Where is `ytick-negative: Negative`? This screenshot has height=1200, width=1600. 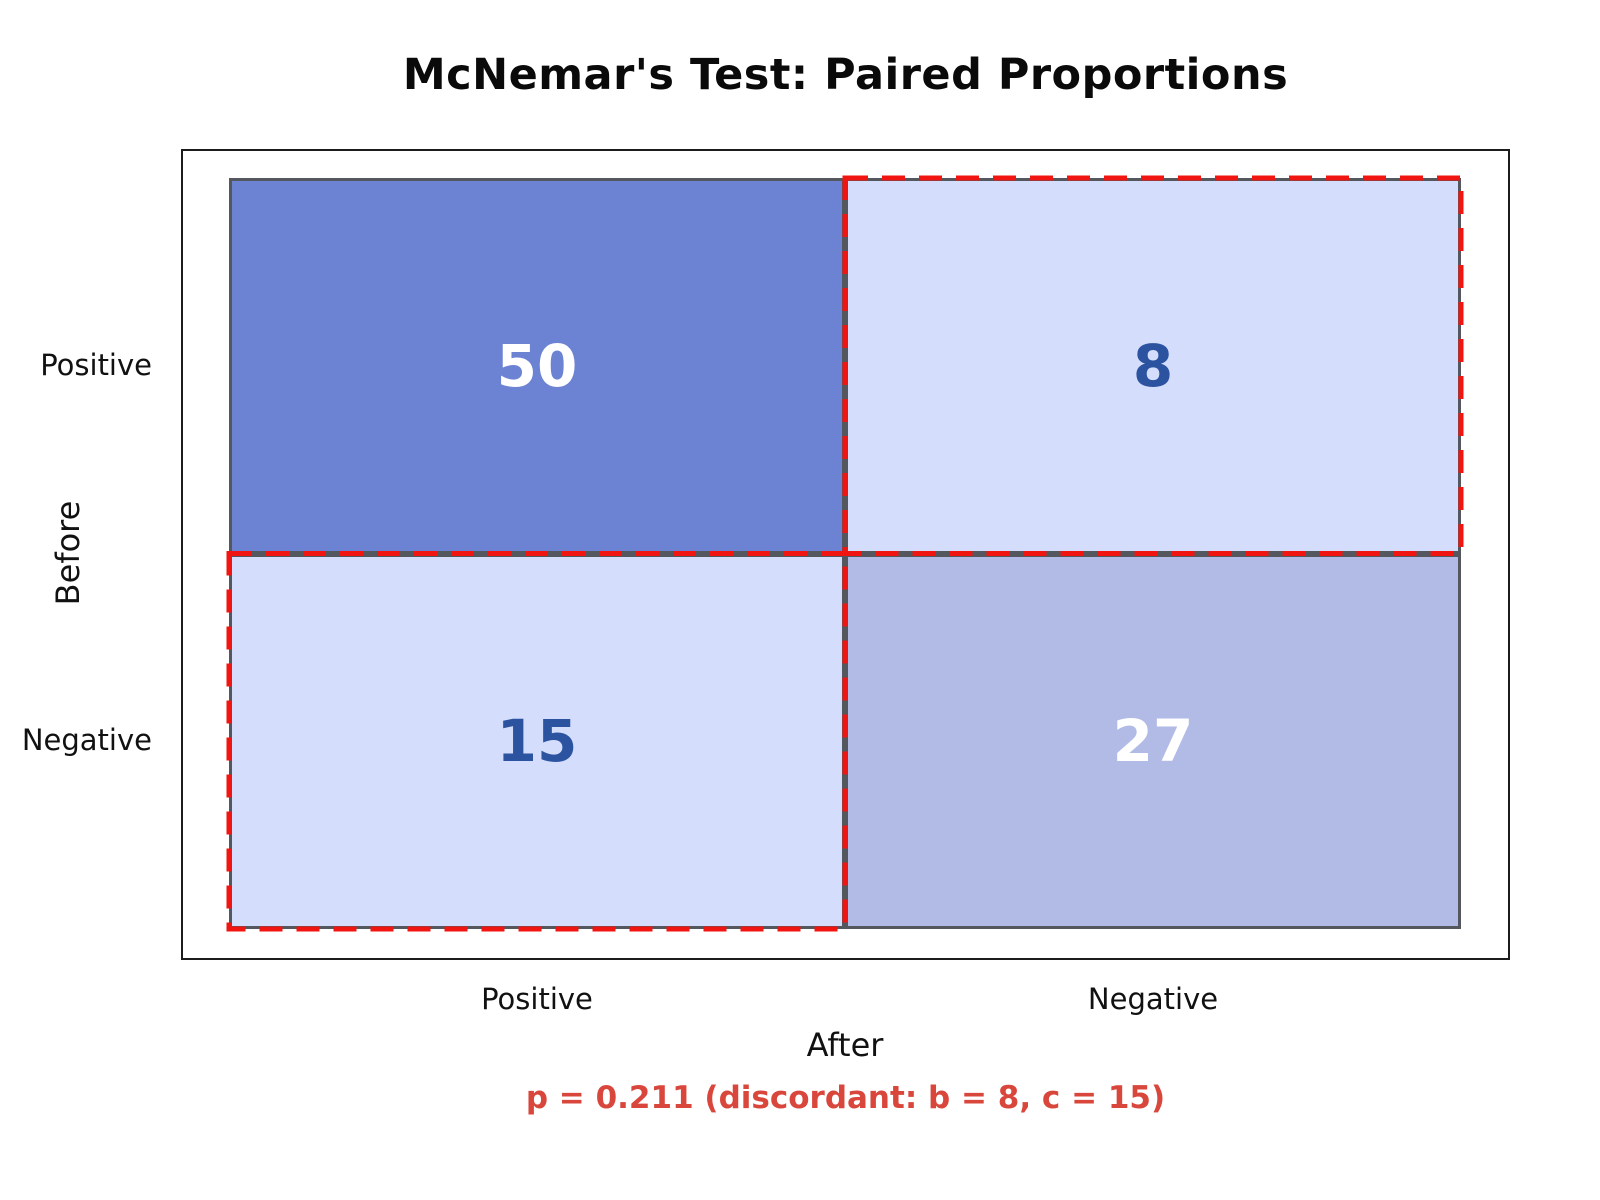
ytick-negative: Negative is located at coordinates (86, 740).